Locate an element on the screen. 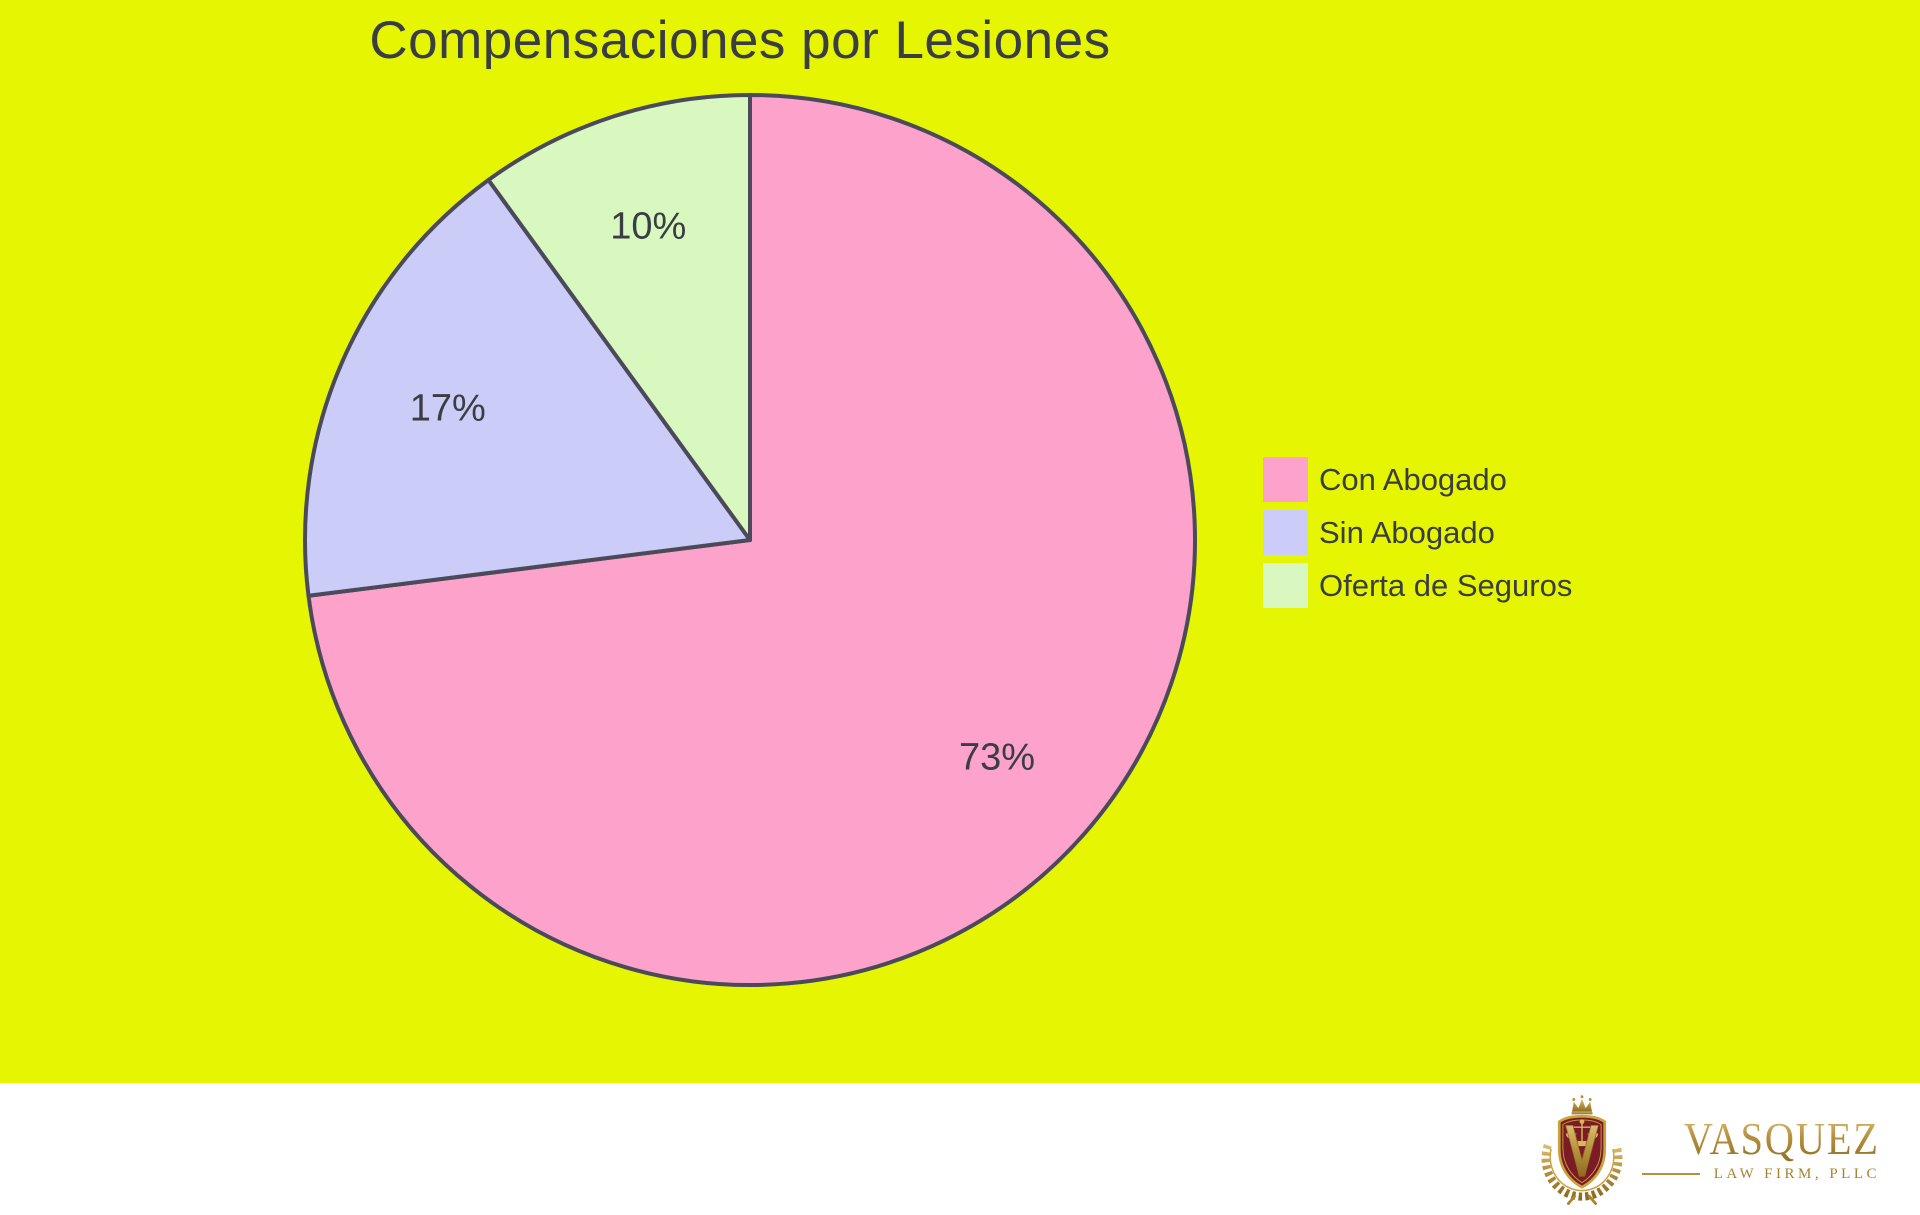 The width and height of the screenshot is (1920, 1215). law-firm-crest-icon is located at coordinates (1582, 1150).